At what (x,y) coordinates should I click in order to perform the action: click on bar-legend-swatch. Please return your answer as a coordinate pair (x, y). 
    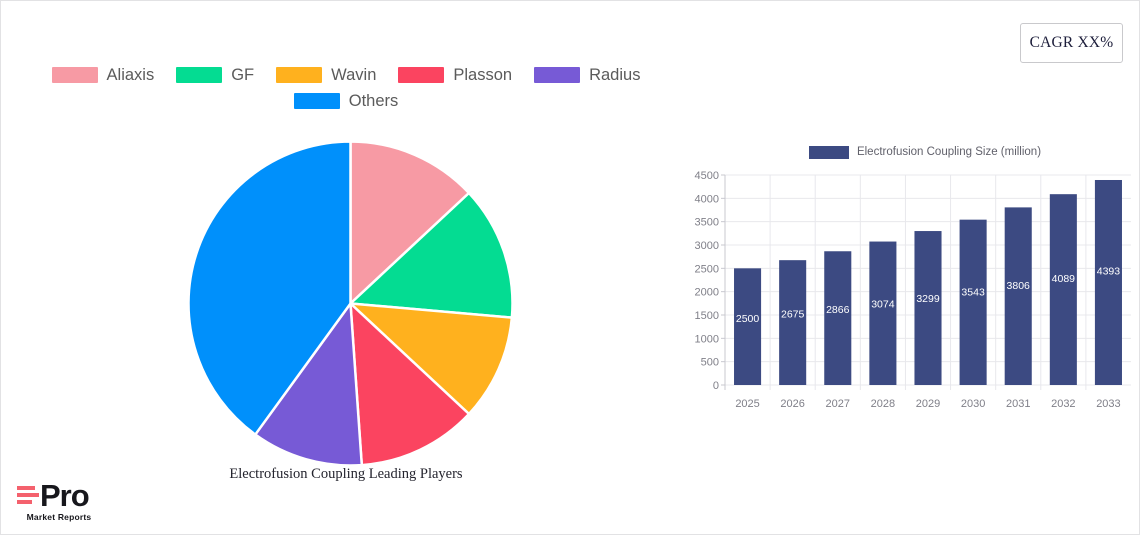
    Looking at the image, I should click on (828, 152).